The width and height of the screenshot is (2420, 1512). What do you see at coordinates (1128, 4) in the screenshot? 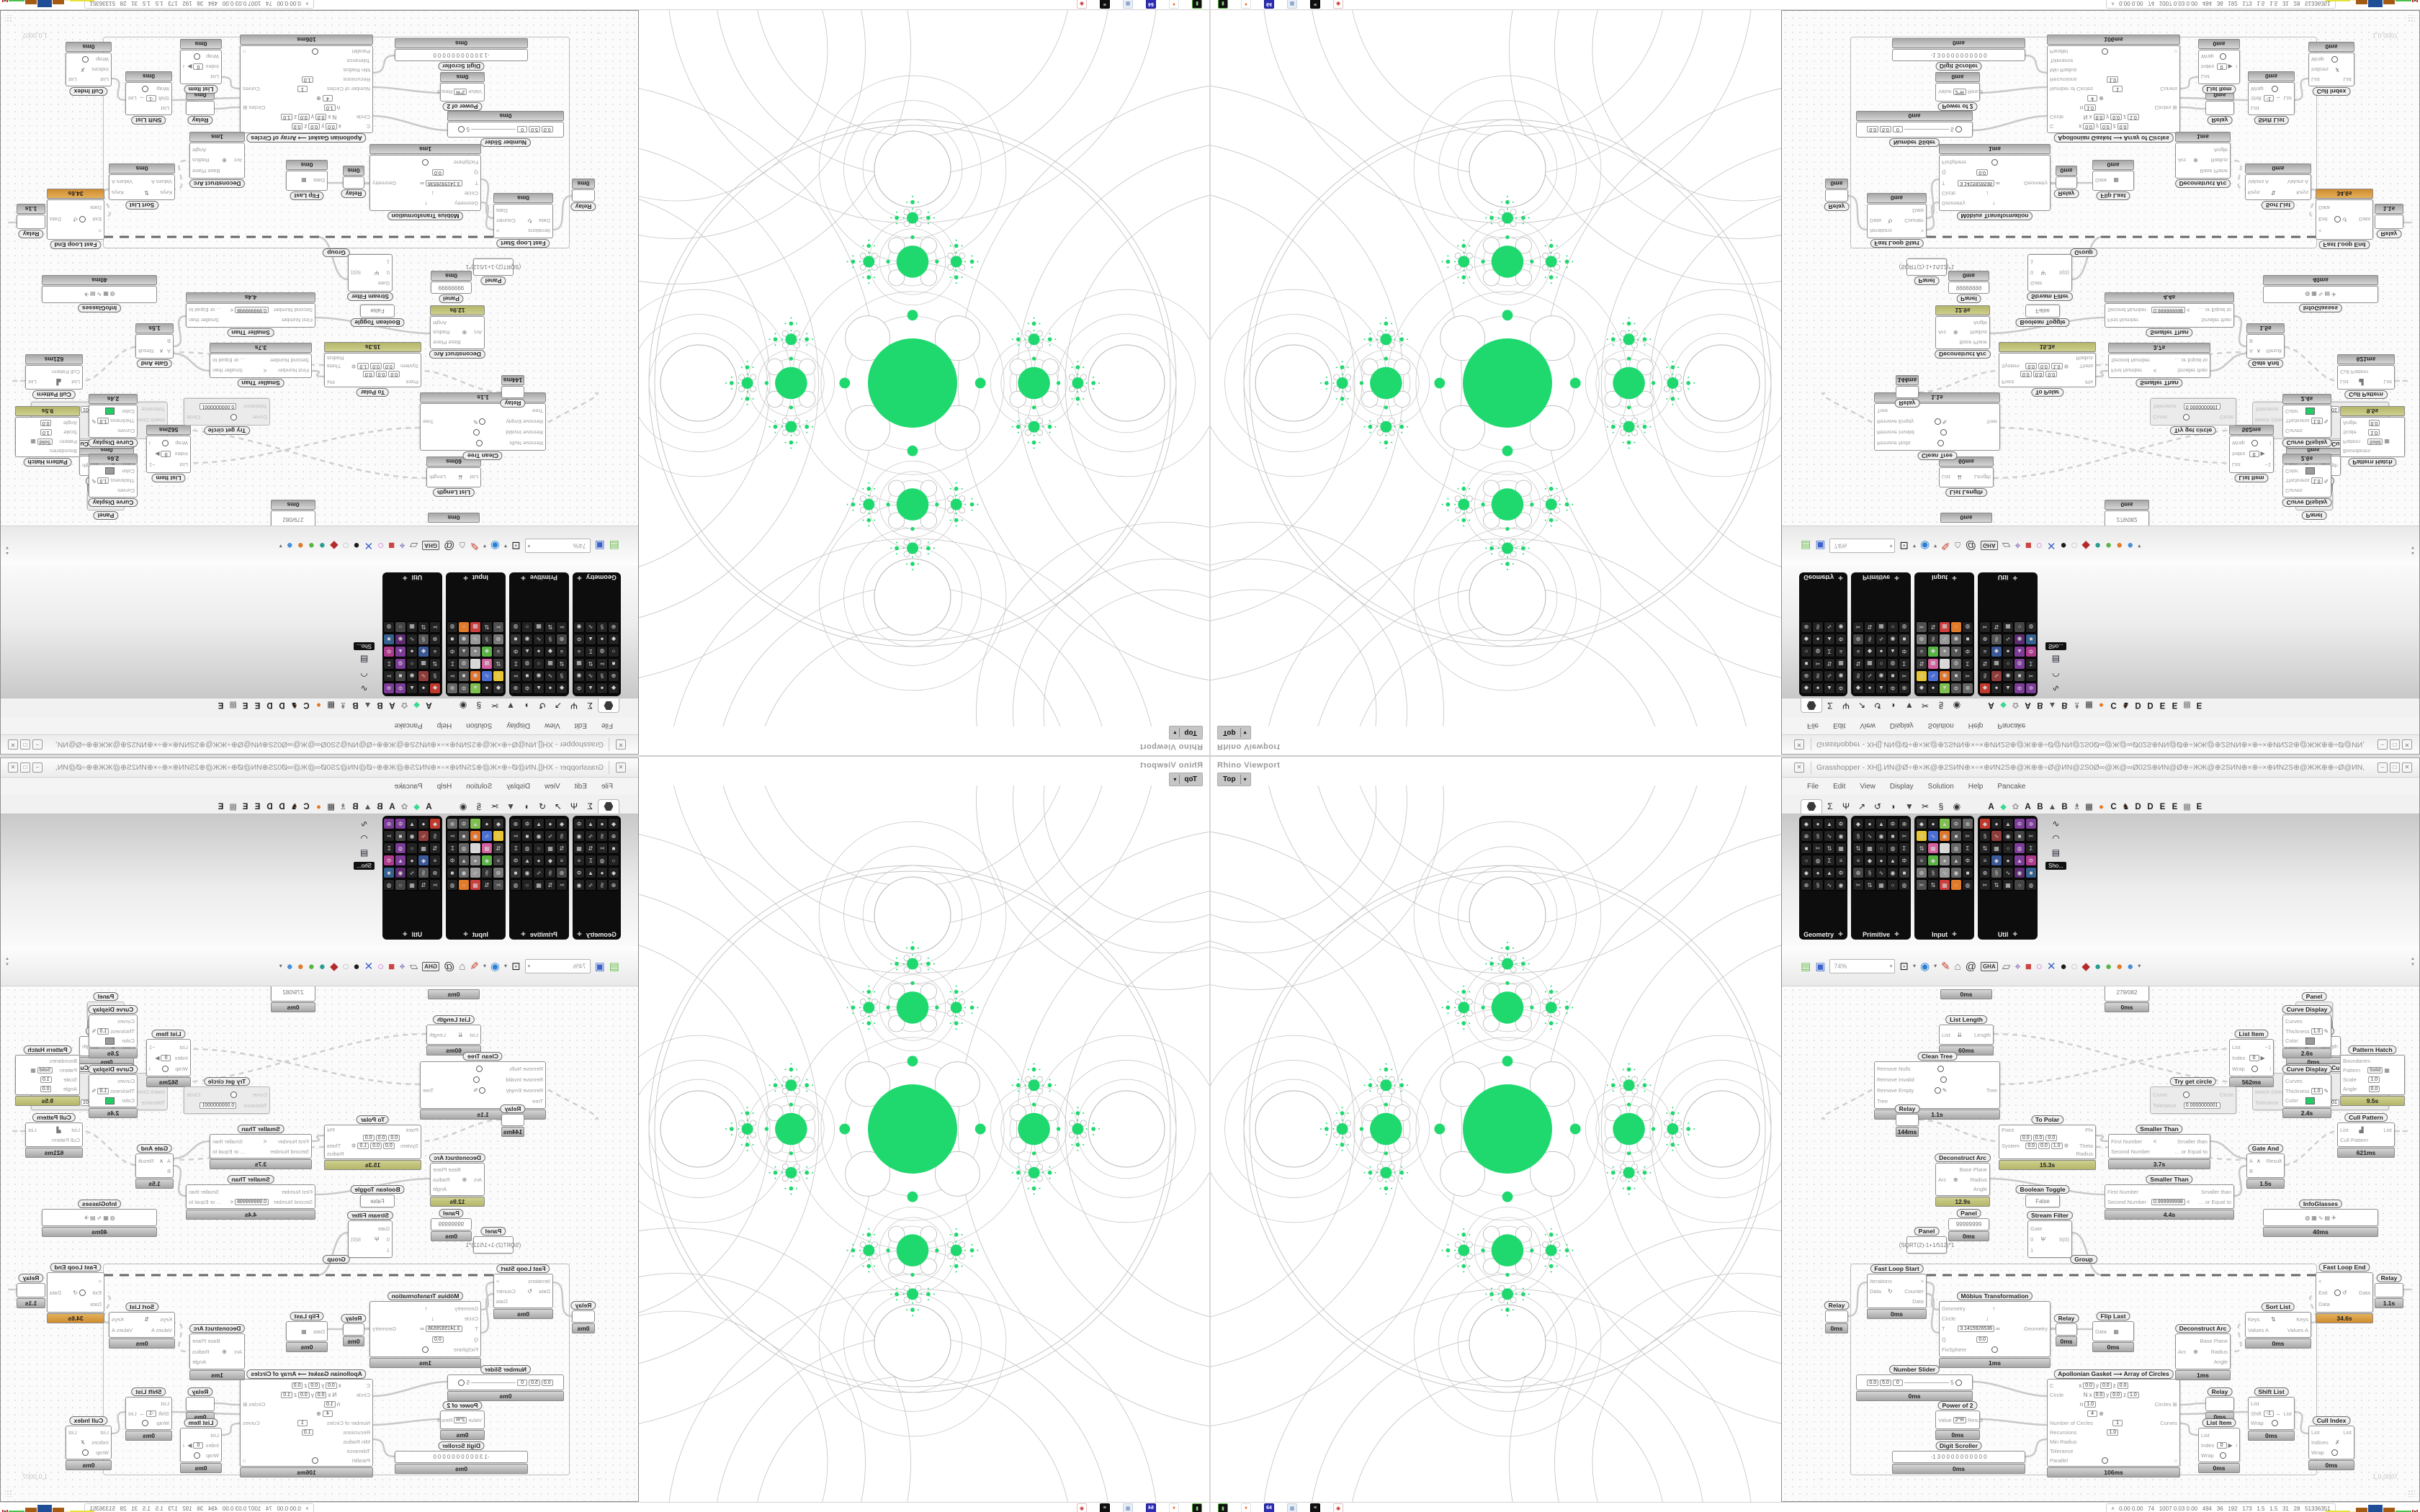
I see `tray-icon-calculator: ▦` at bounding box center [1128, 4].